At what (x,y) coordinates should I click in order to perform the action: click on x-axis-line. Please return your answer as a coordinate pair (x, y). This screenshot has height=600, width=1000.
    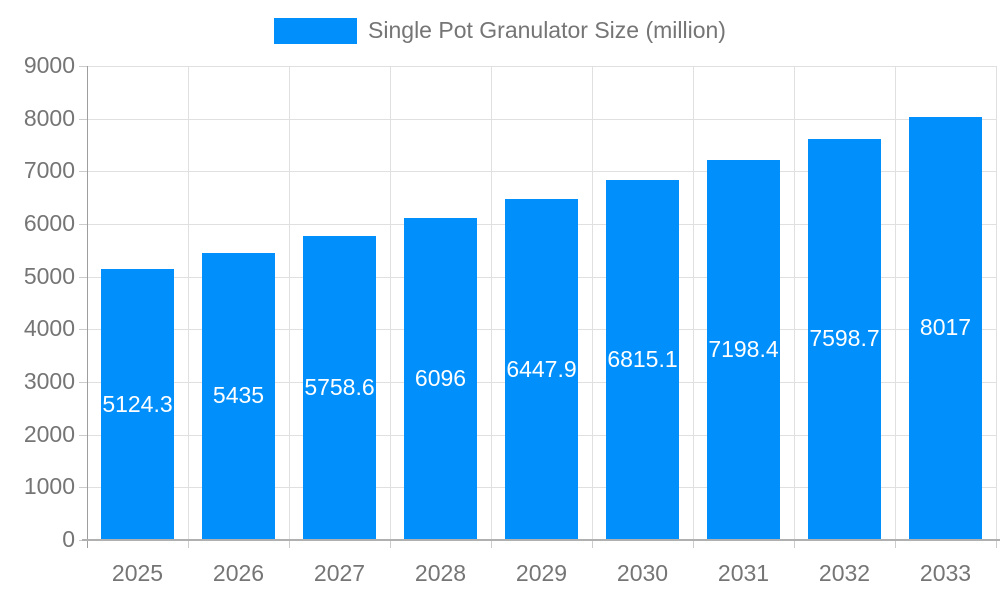
    Looking at the image, I should click on (541, 540).